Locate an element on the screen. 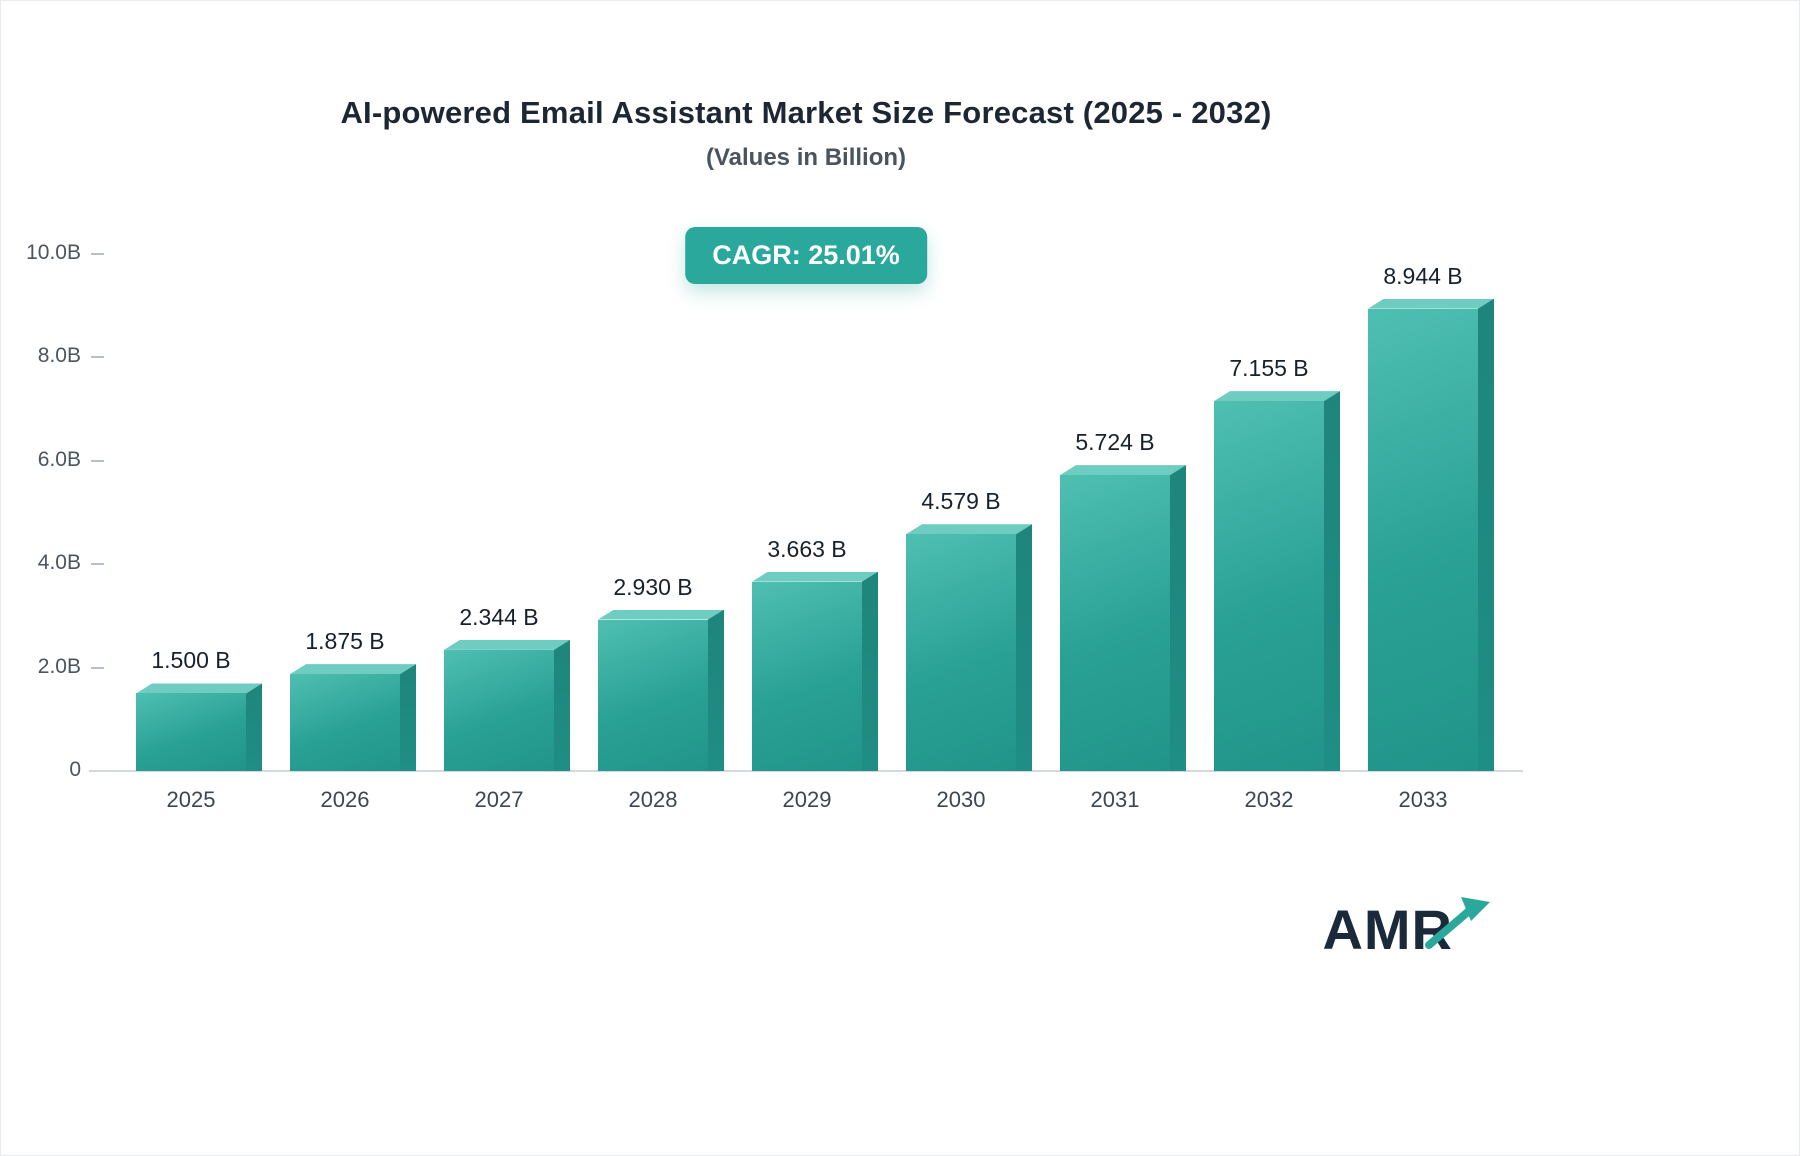 This screenshot has width=1800, height=1156. bar-2032: 7.155 B 2032 is located at coordinates (1277, 583).